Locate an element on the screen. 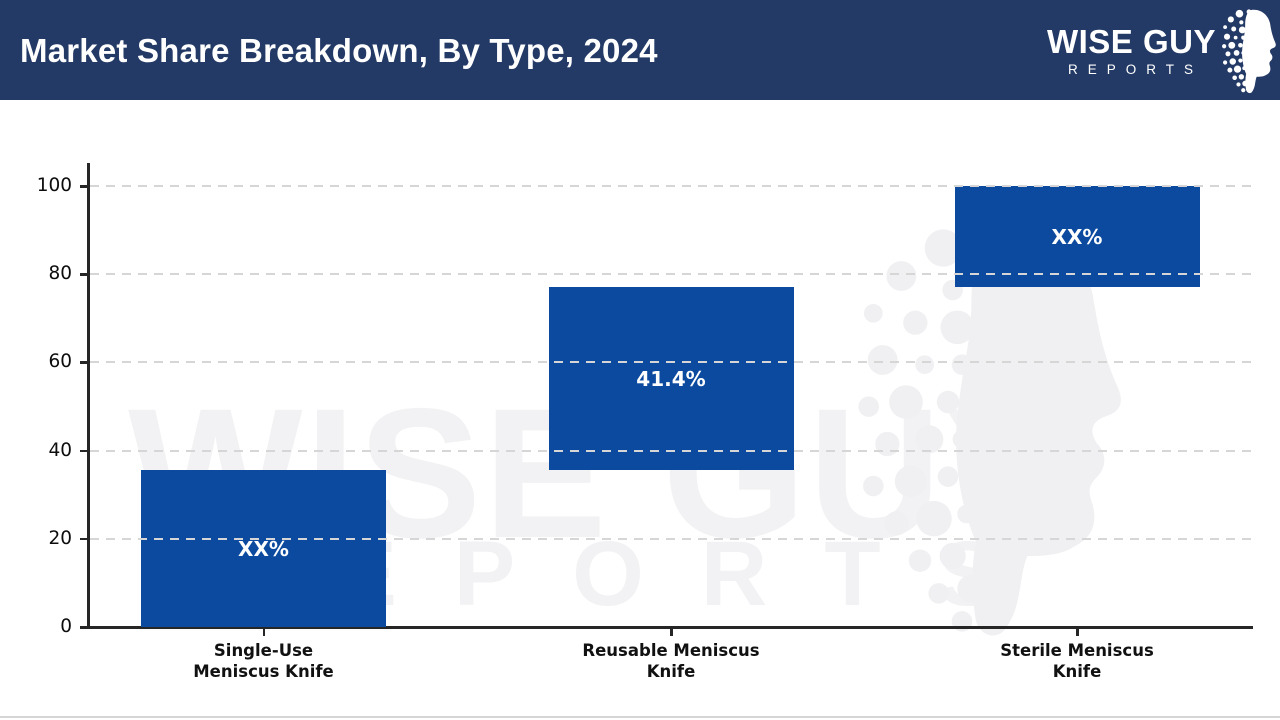 The width and height of the screenshot is (1280, 720). category-label: Reusable Meniscus Knife is located at coordinates (670, 661).